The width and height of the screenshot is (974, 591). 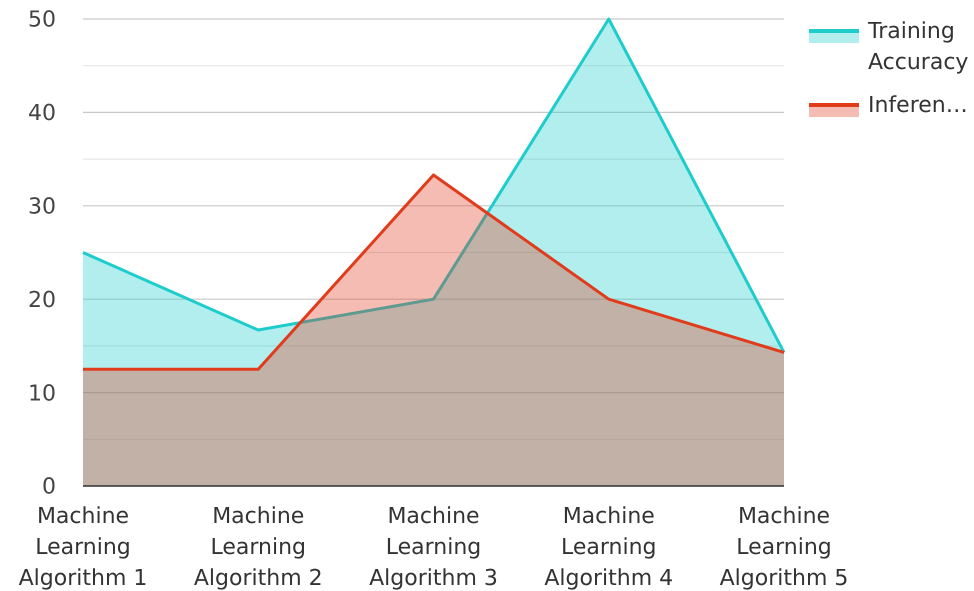 I want to click on y-tick-label: 20, so click(x=42, y=300).